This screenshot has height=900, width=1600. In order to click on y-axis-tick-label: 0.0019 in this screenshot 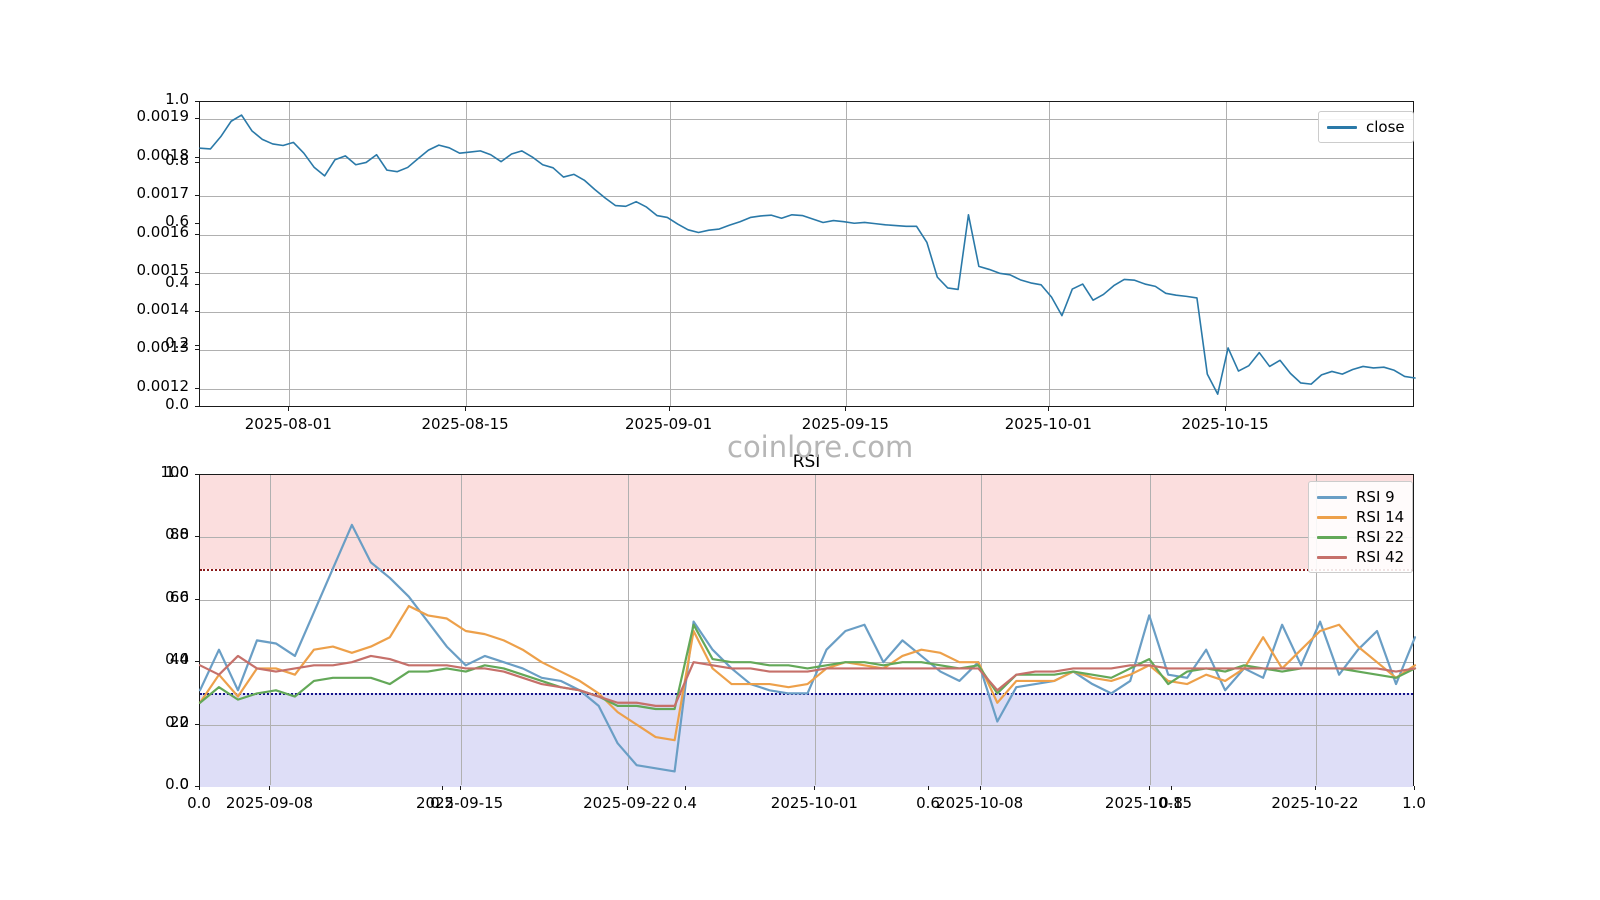, I will do `click(163, 116)`.